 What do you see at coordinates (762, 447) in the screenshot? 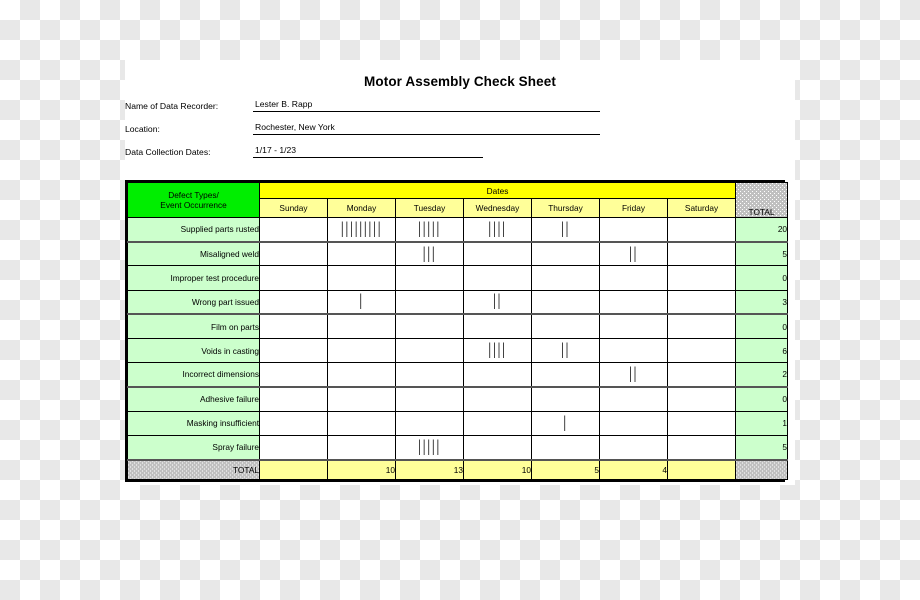
I see `row-total: 5` at bounding box center [762, 447].